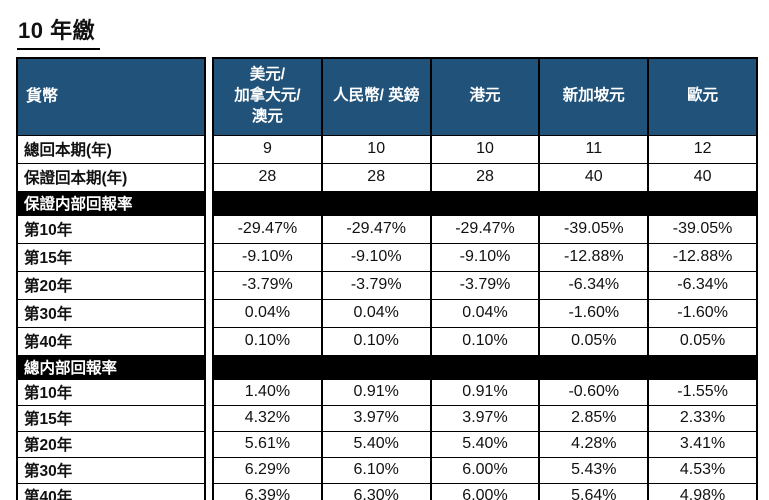  What do you see at coordinates (594, 470) in the screenshot?
I see `value-cell: 5.43%` at bounding box center [594, 470].